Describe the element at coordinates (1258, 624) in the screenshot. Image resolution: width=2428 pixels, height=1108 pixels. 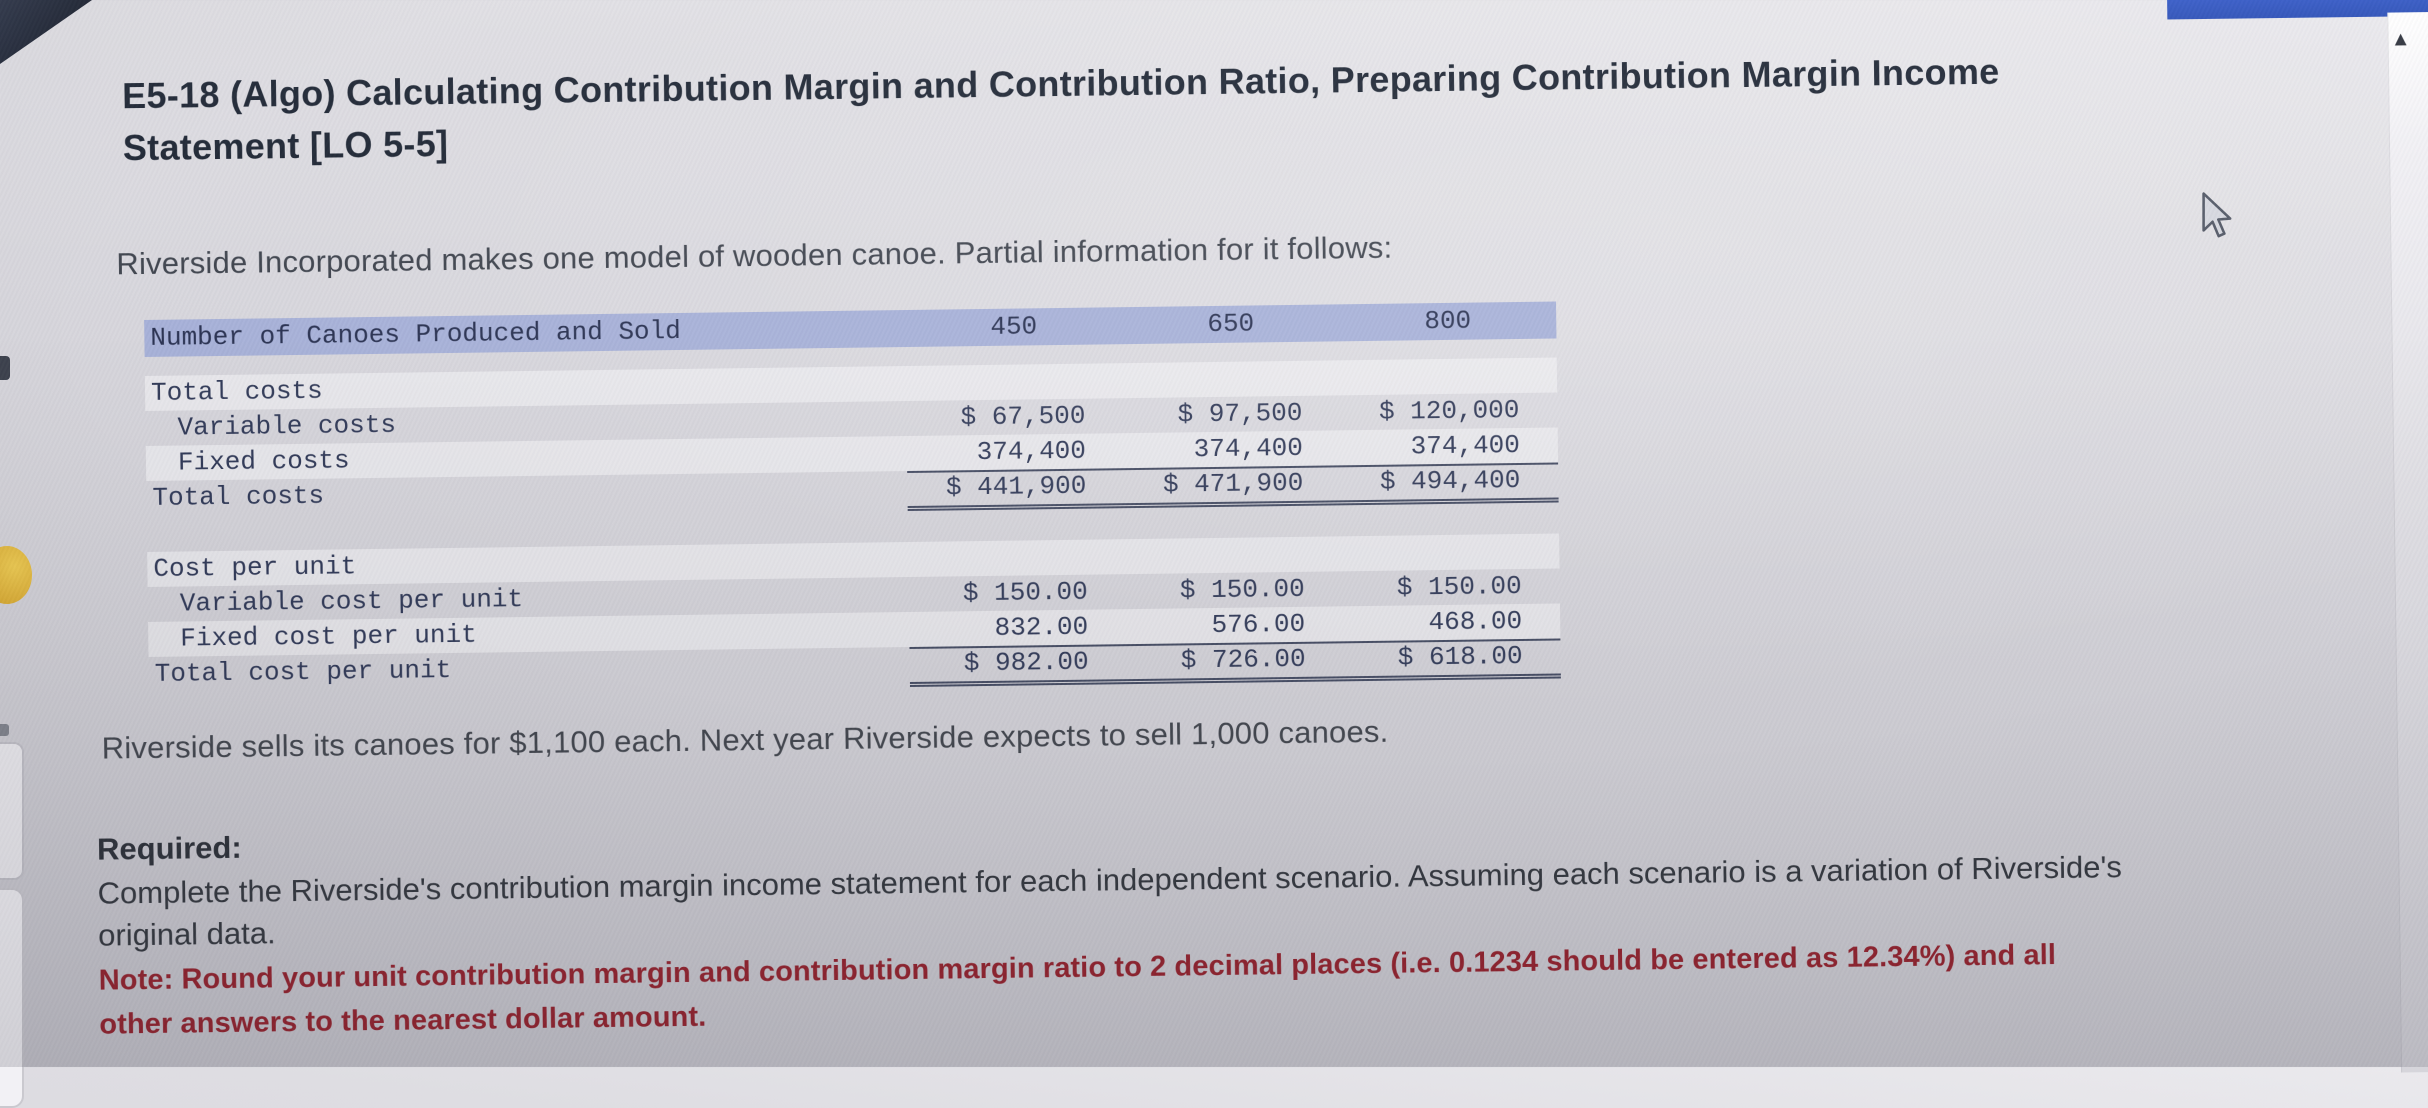
I see `cost-value: 576.00` at that location.